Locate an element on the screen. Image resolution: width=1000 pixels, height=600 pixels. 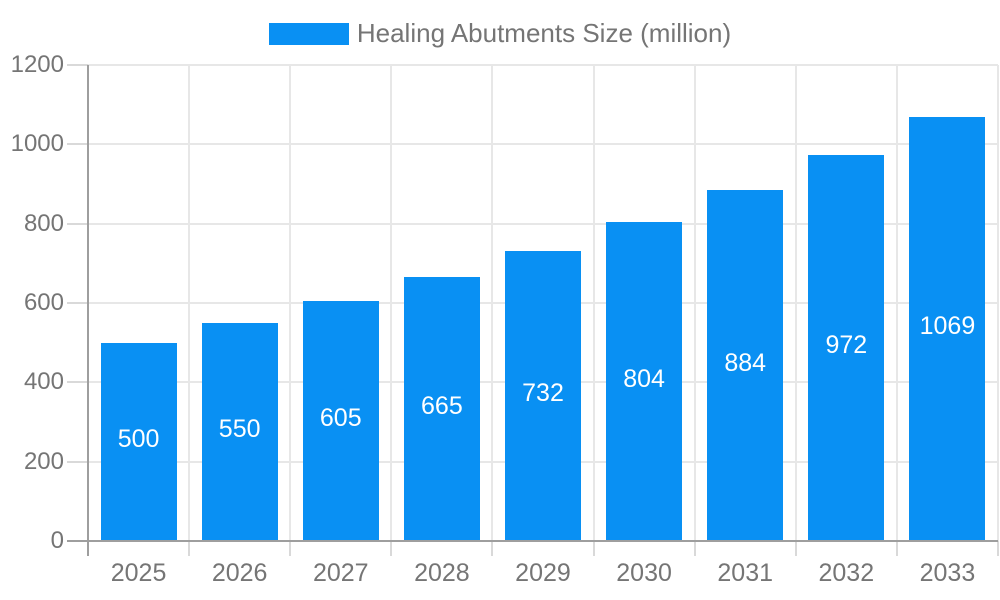
bar-2031 is located at coordinates (745, 365).